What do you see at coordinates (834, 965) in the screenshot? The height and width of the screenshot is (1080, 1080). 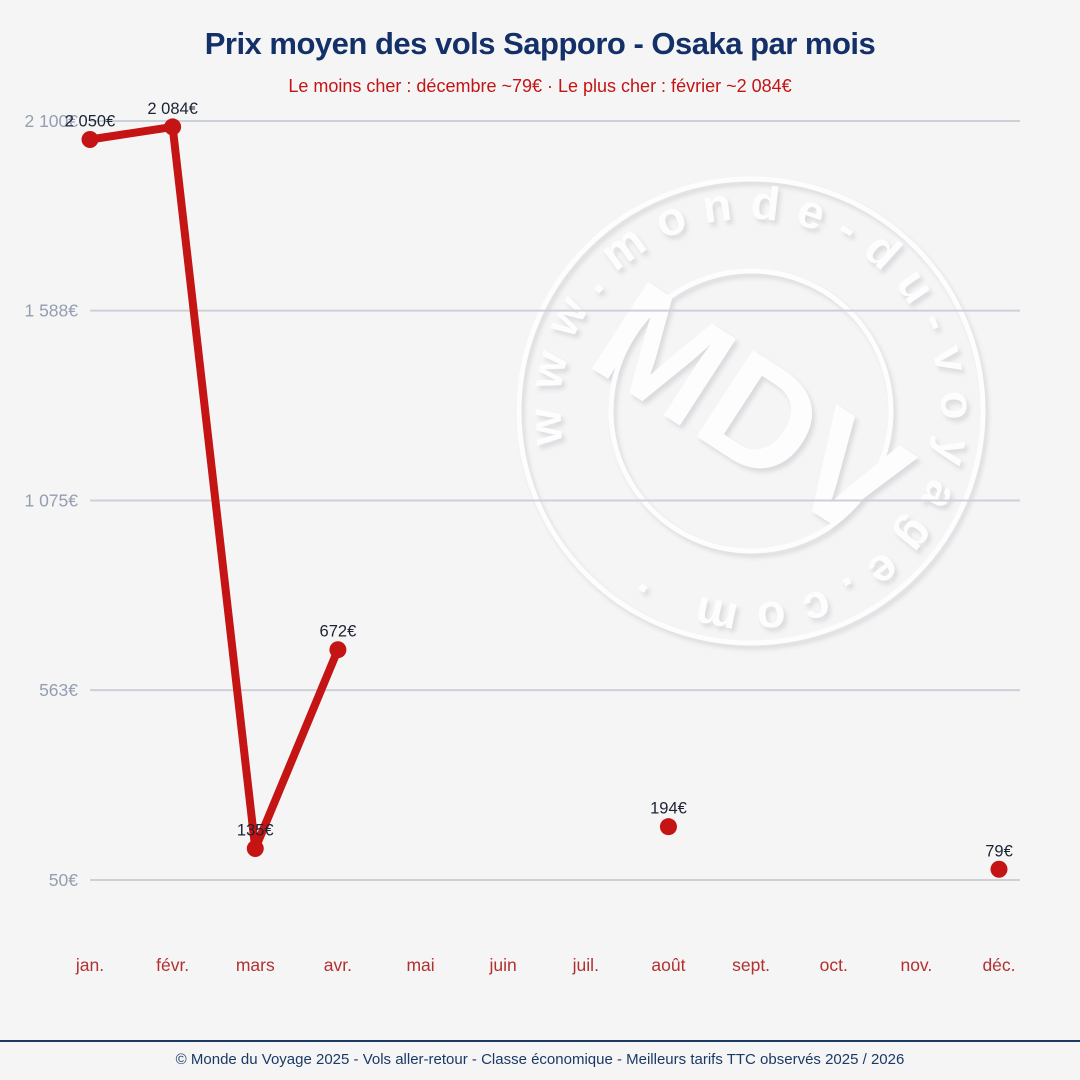 I see `x-axis-label: oct.` at bounding box center [834, 965].